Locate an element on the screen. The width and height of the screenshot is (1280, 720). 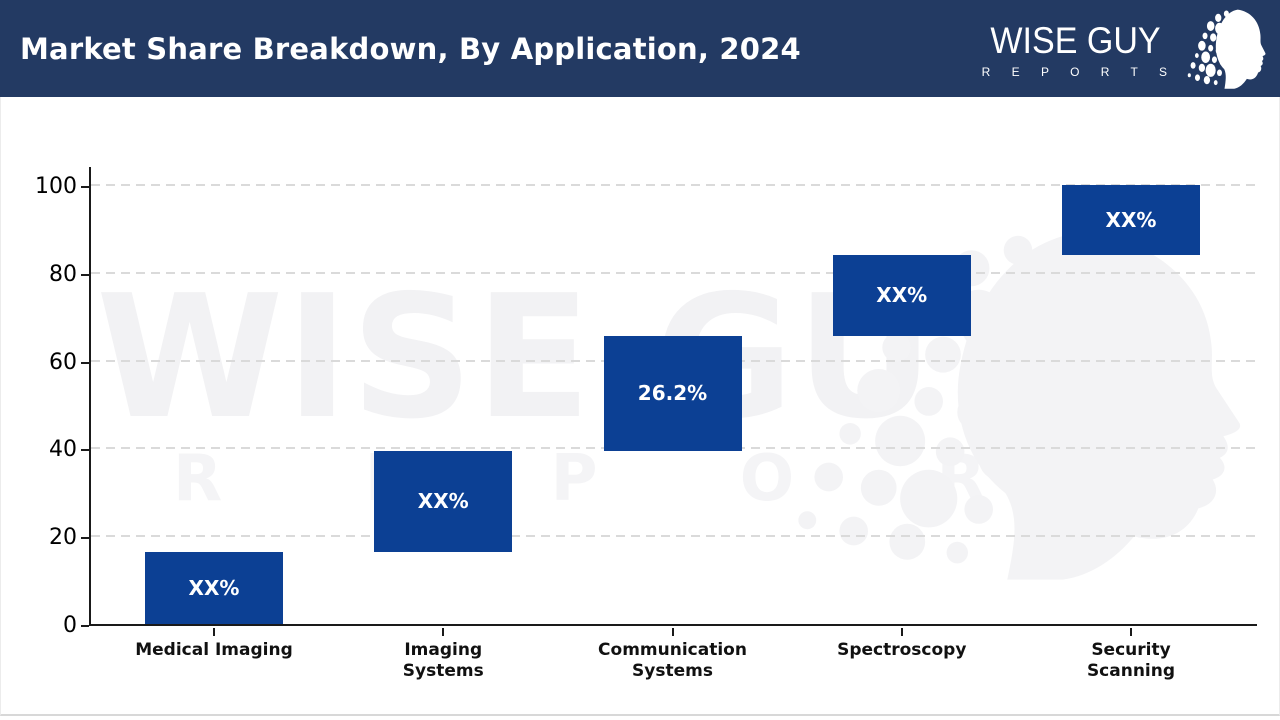
x-axis-category-label-medical-imaging: Medical Imaging is located at coordinates (214, 650).